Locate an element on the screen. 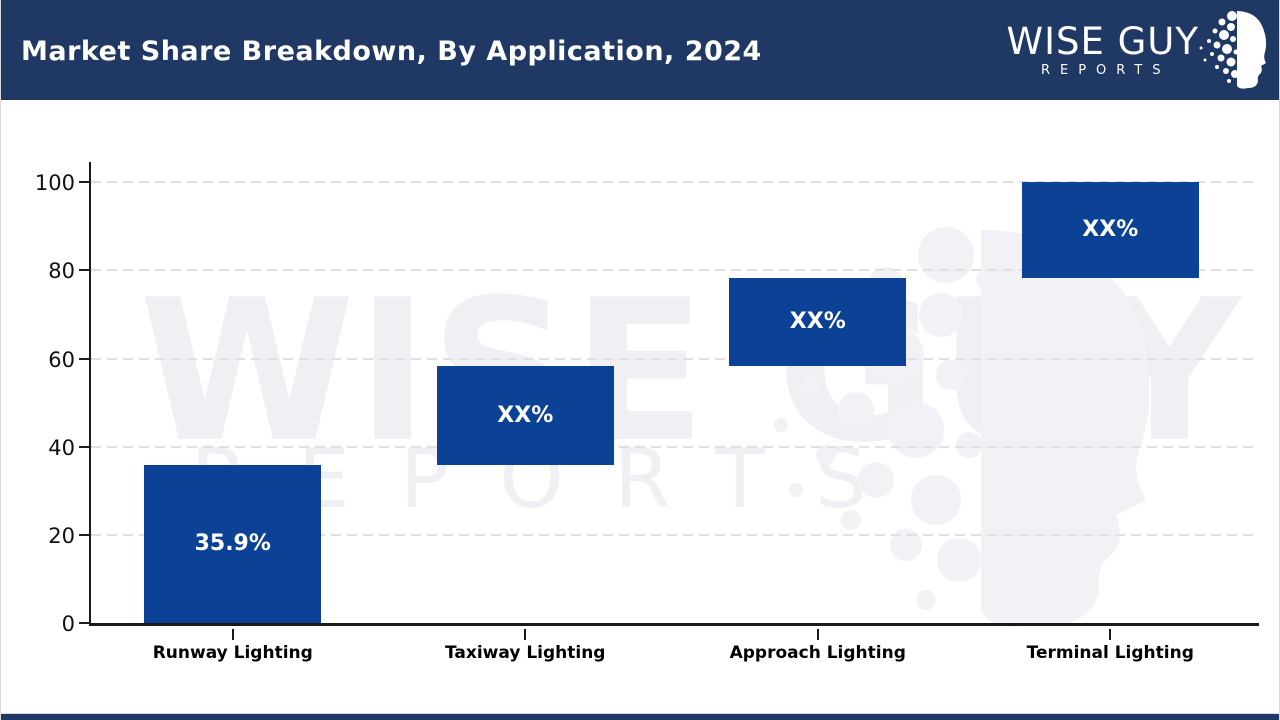 Image resolution: width=1280 pixels, height=720 pixels. bar-taxiway-lighting: XX% is located at coordinates (525, 415).